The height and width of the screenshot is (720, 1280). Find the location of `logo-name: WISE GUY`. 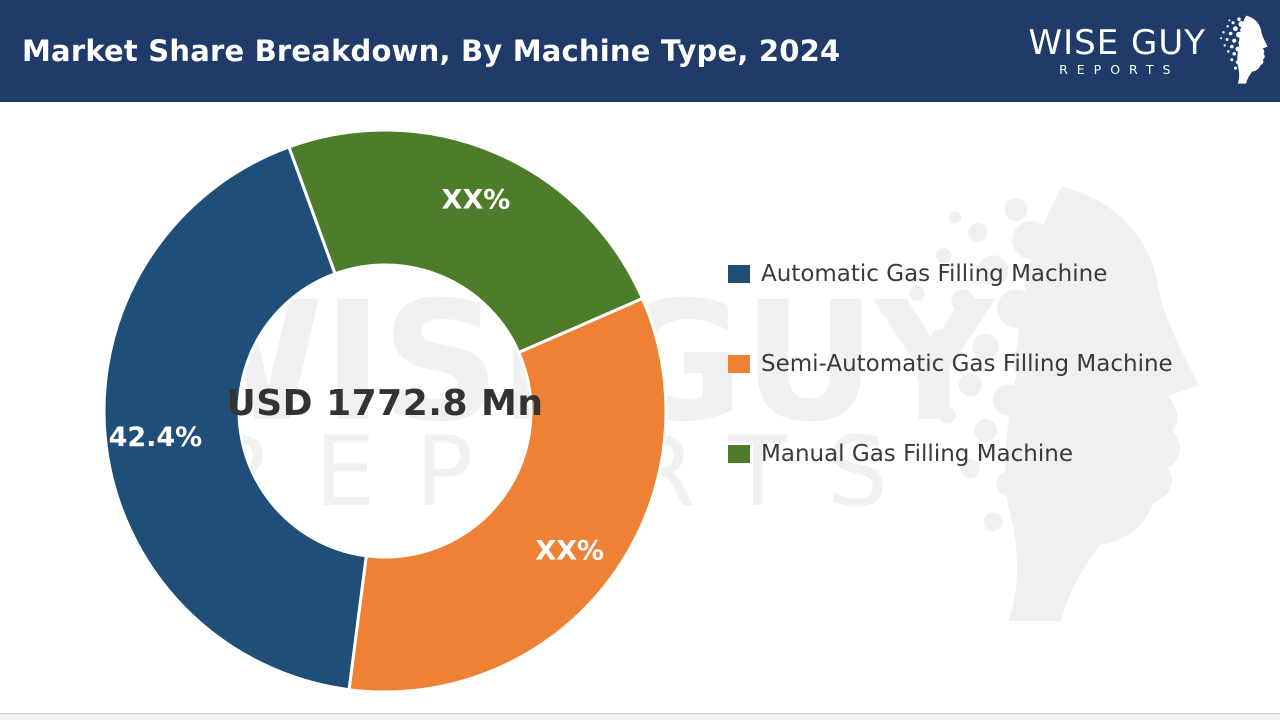

logo-name: WISE GUY is located at coordinates (1117, 42).